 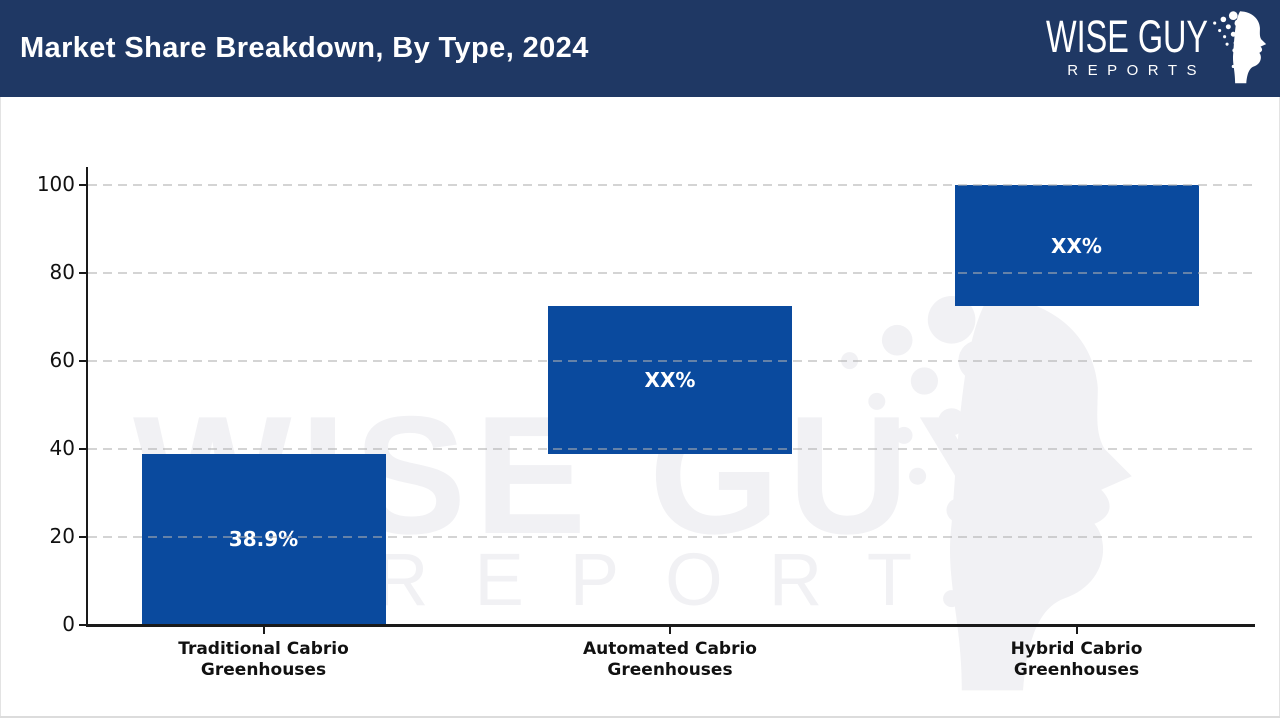 I want to click on logo-subtitle: REPORTS, so click(x=1136, y=70).